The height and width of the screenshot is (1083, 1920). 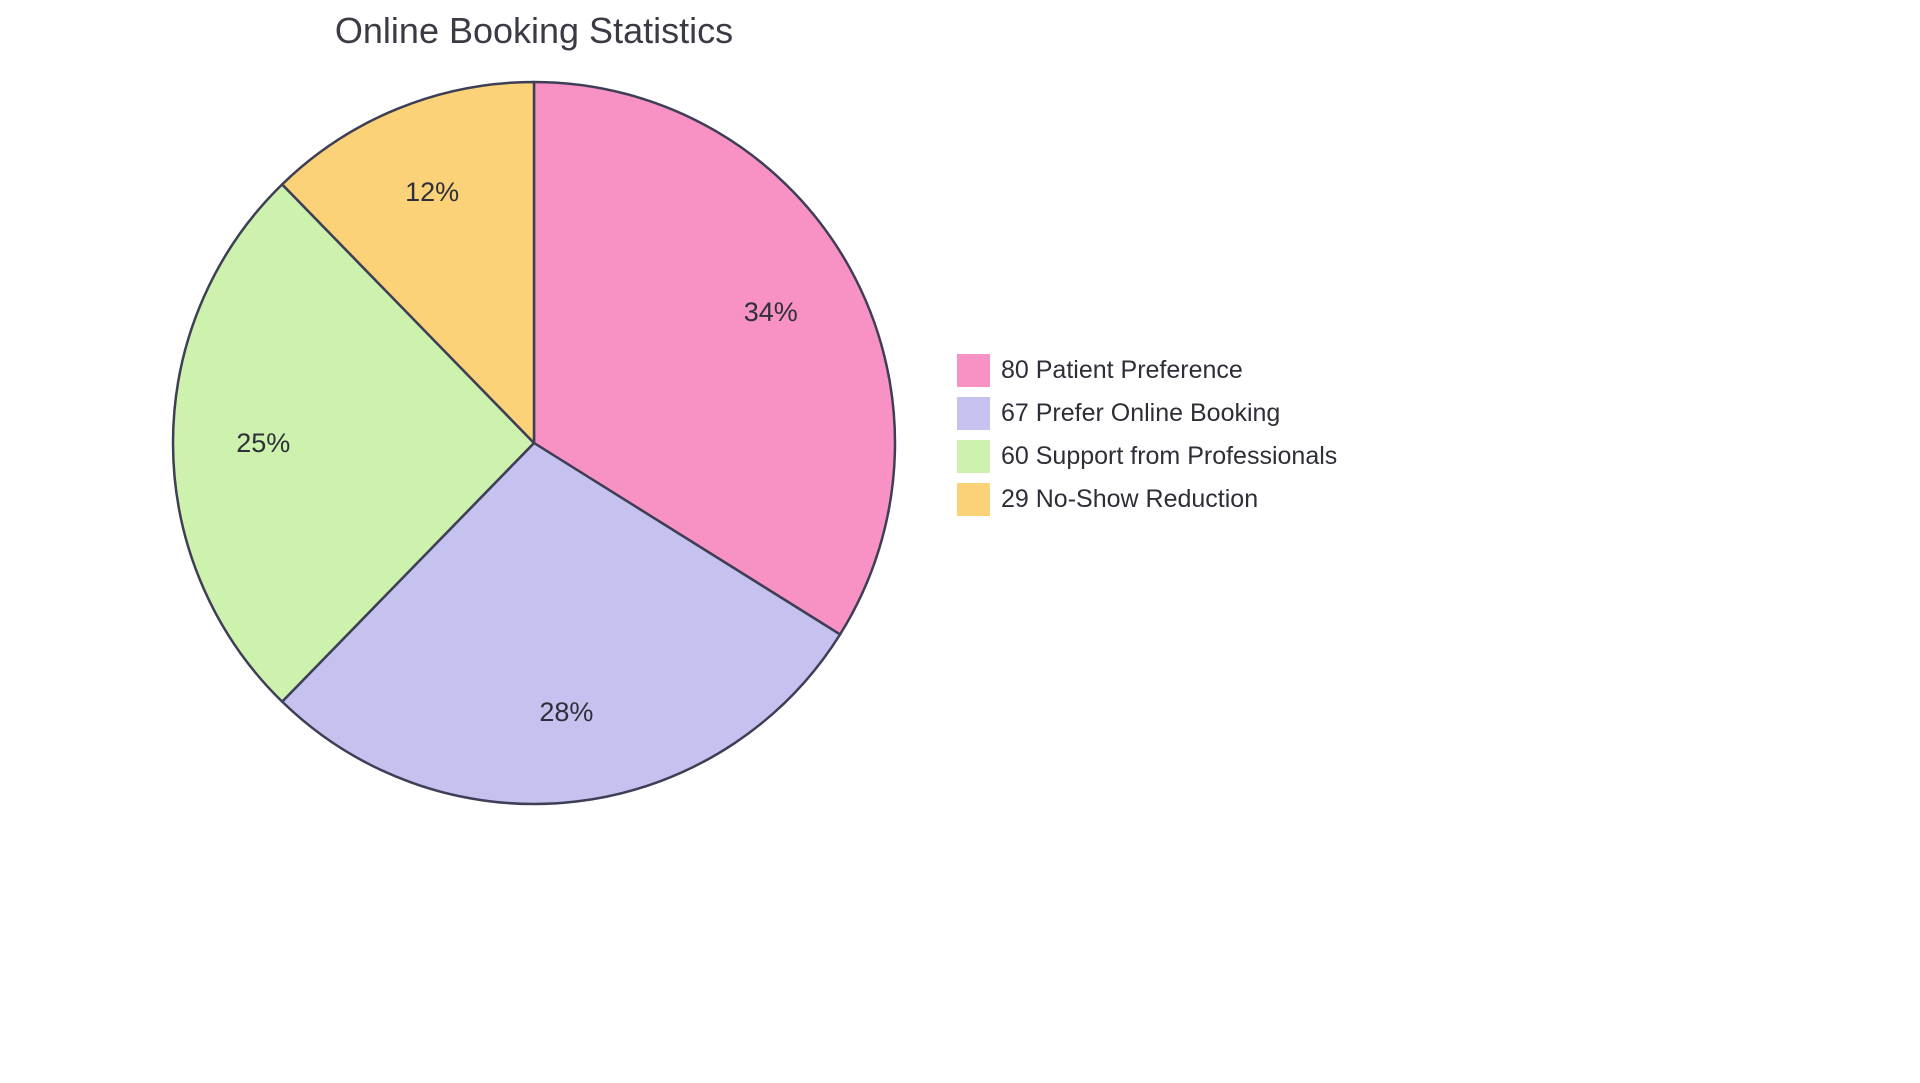 I want to click on legend-item: 67 Prefer Online Booking, so click(x=1147, y=413).